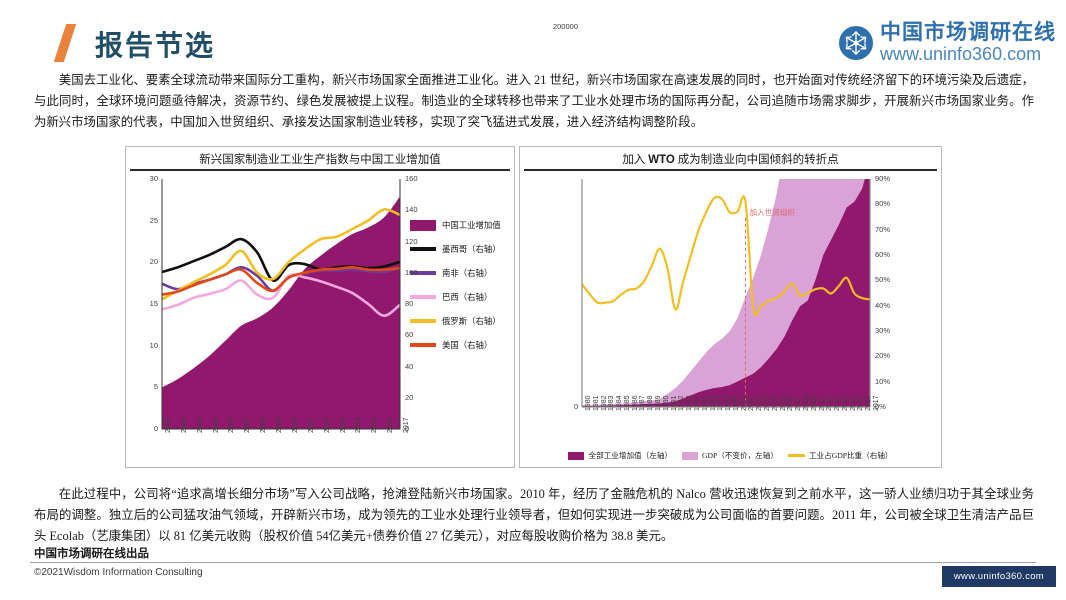  I want to click on snowflake-logo-icon, so click(856, 42).